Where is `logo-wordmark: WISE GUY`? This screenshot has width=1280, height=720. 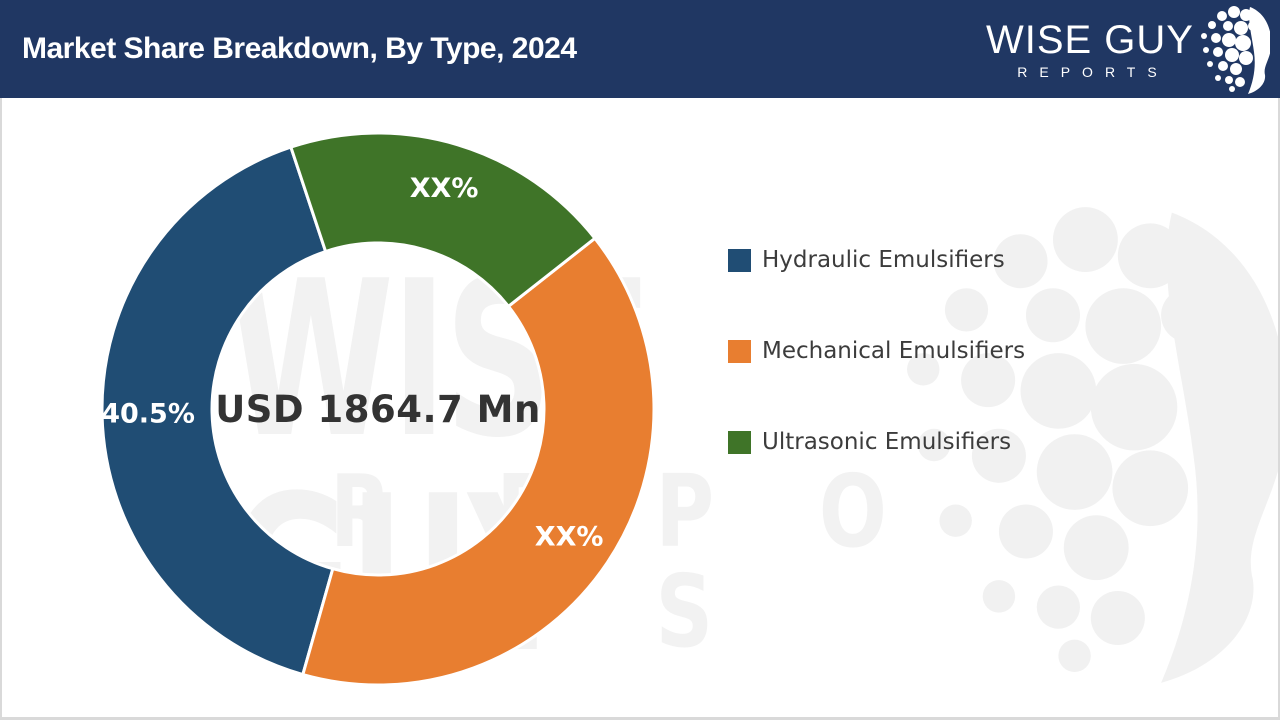 logo-wordmark: WISE GUY is located at coordinates (1089, 40).